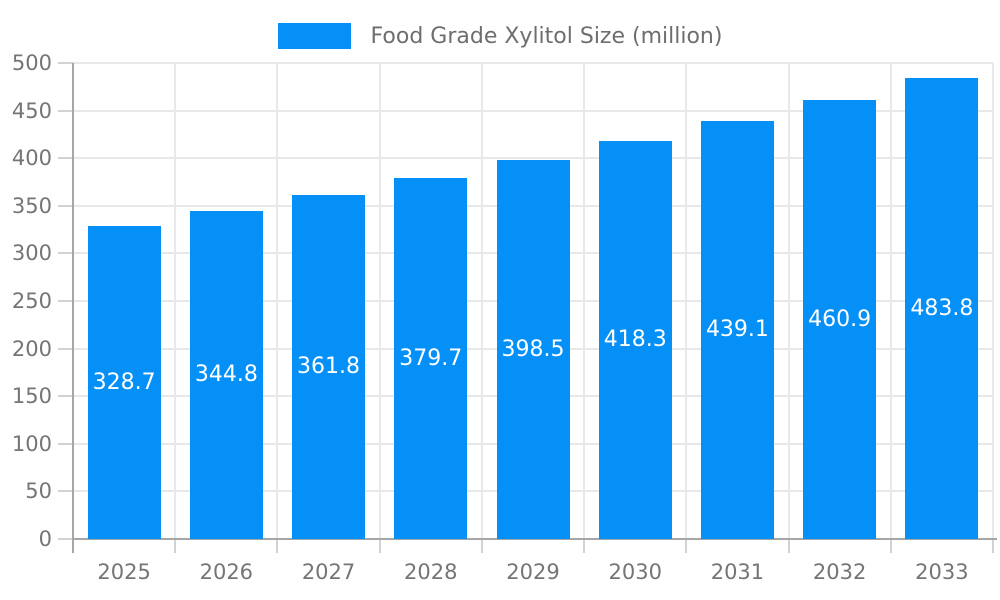  I want to click on x-axis-label: 2030, so click(635, 572).